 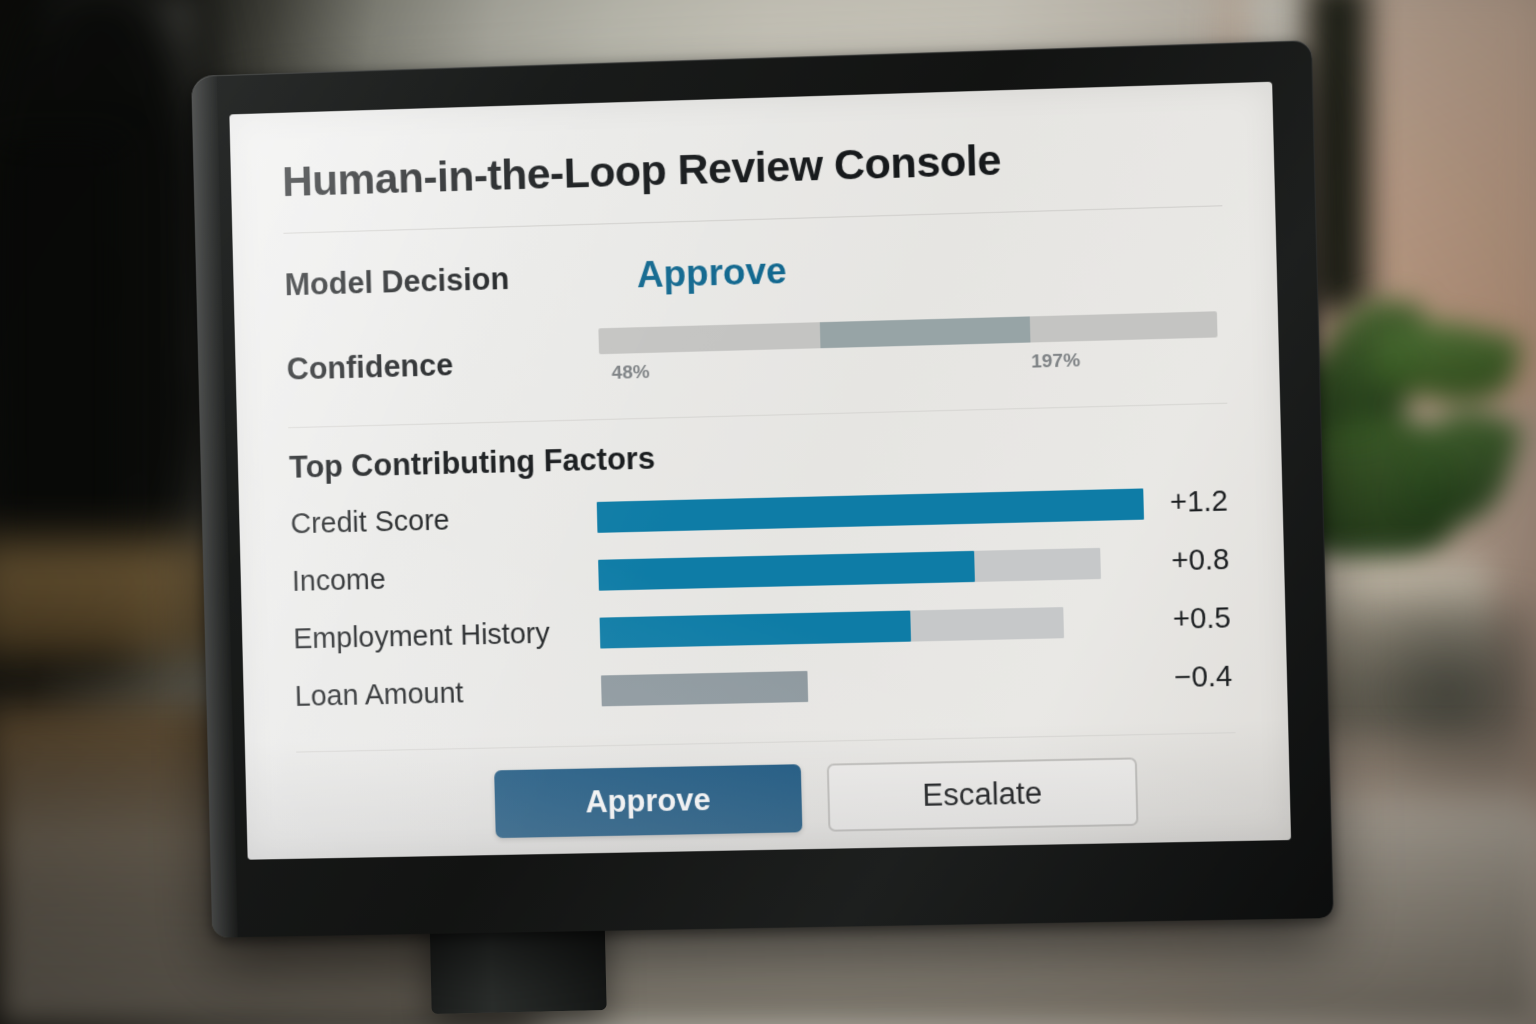 I want to click on confidence-row: Confidence 48% 197%, so click(x=756, y=356).